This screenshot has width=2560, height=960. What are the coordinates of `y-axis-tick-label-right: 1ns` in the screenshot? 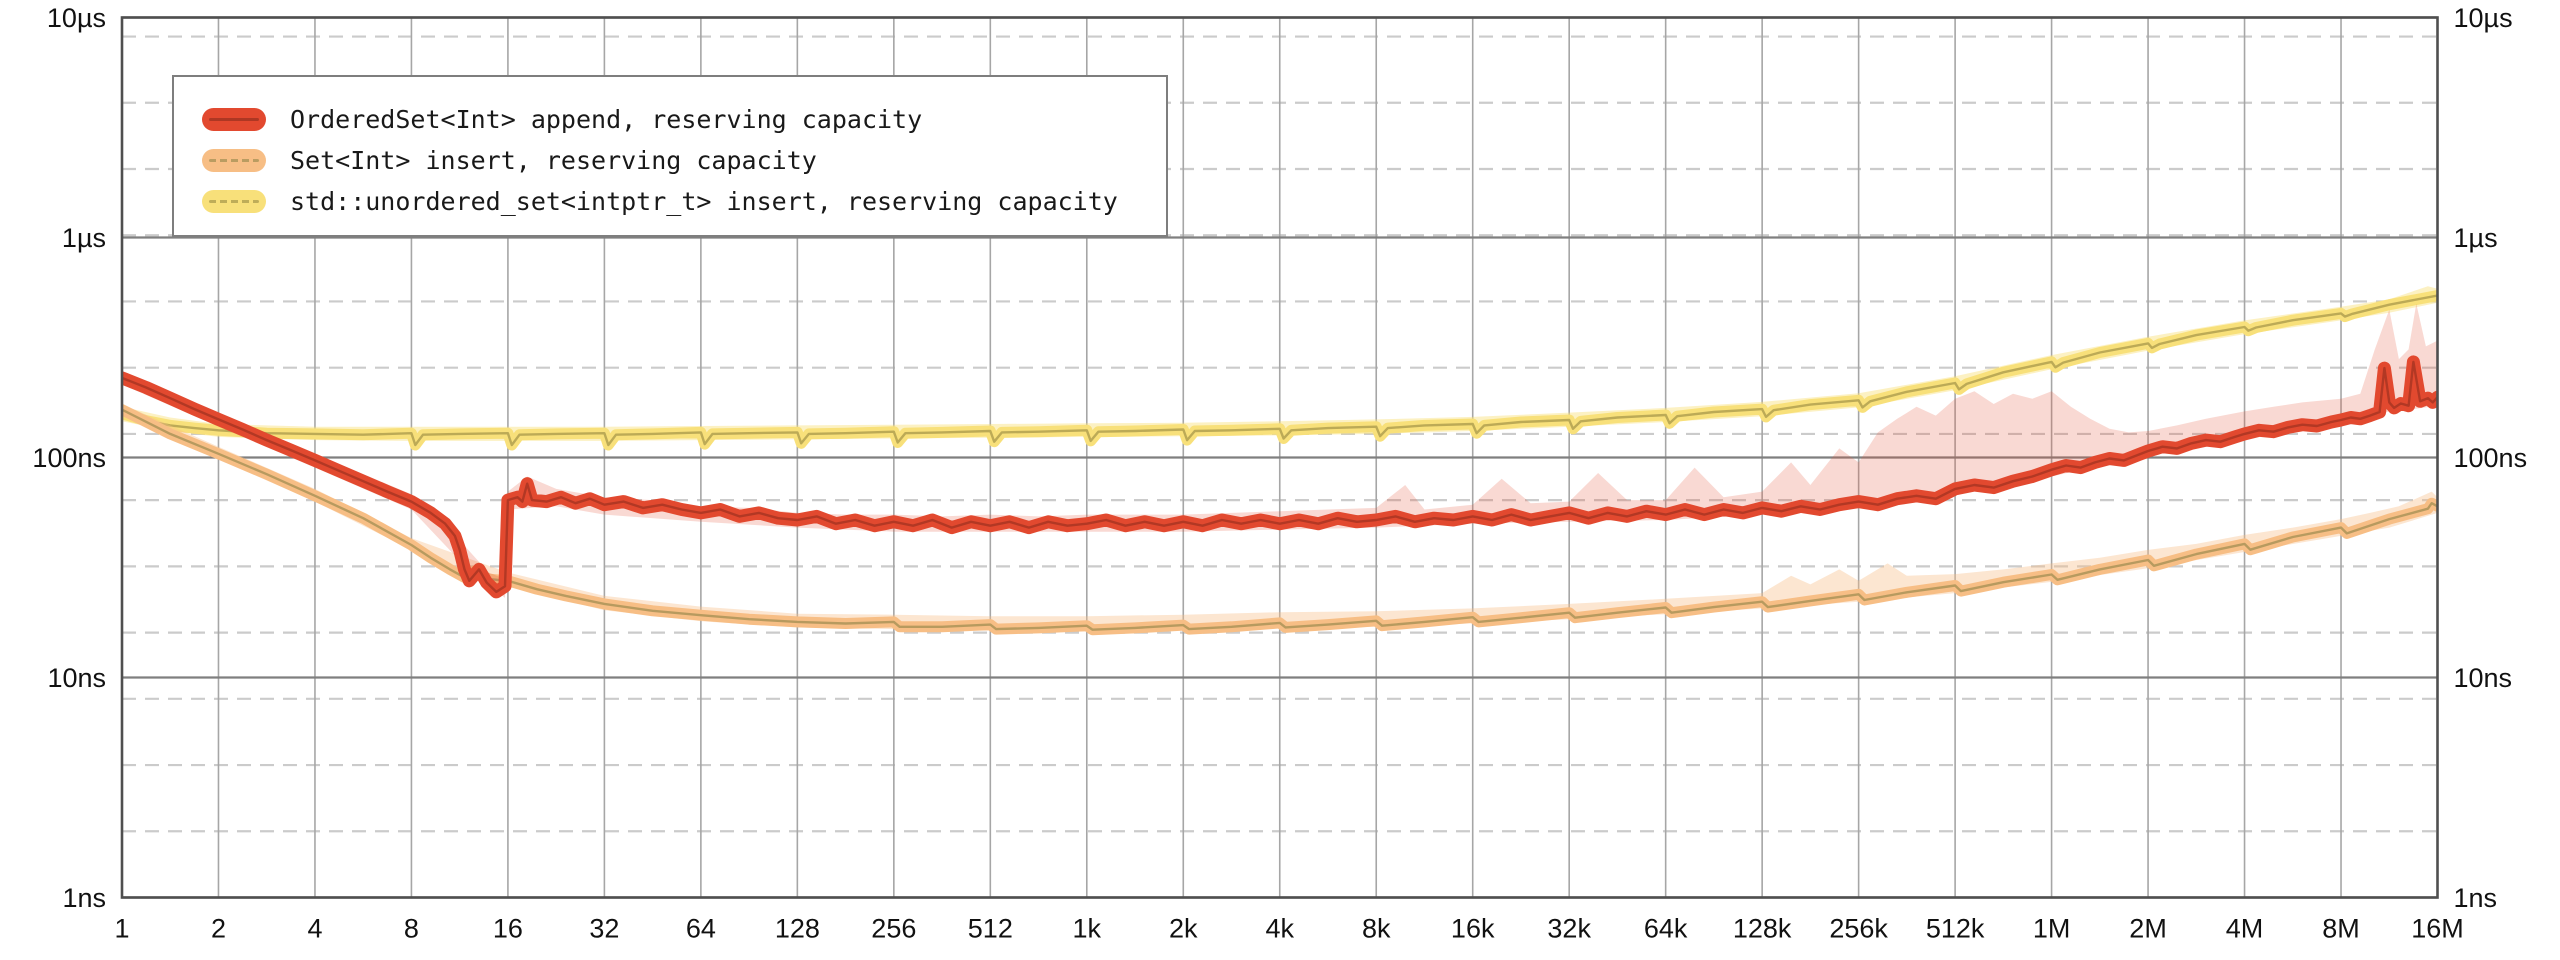 It's located at (2476, 898).